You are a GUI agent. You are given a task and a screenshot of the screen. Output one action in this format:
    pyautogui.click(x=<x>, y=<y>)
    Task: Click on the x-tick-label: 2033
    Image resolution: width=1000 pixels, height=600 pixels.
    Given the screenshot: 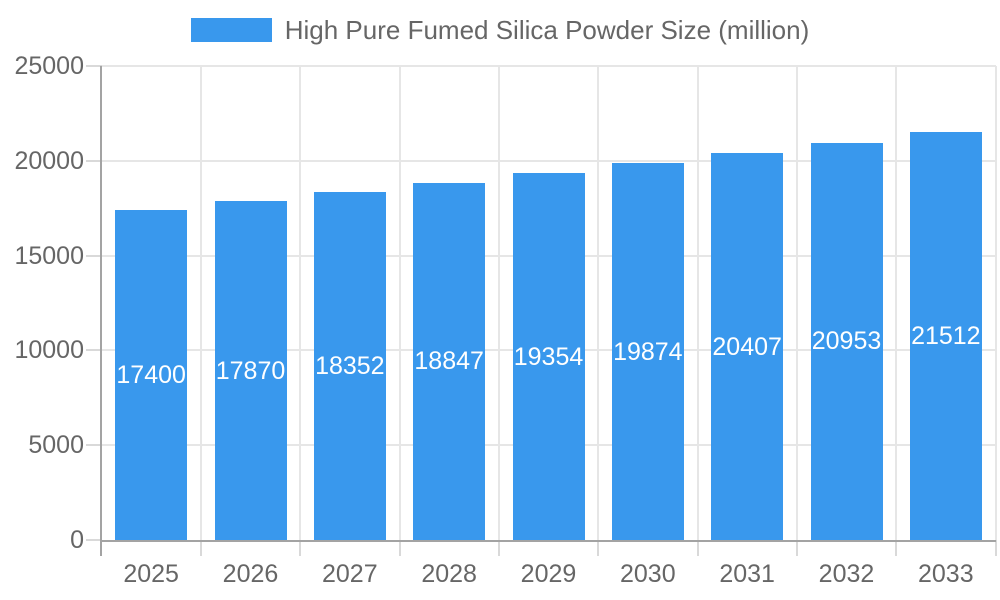 What is the action you would take?
    pyautogui.click(x=946, y=574)
    